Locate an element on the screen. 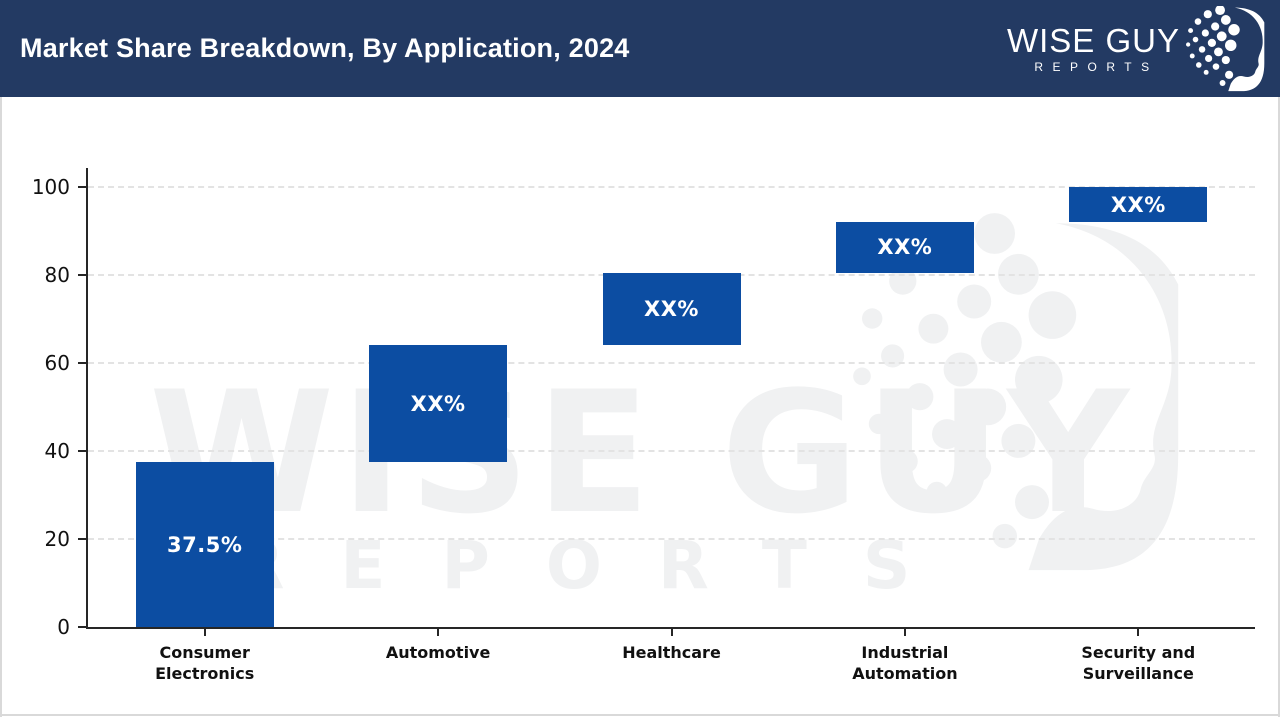 The width and height of the screenshot is (1280, 720). x-tick-healthcare is located at coordinates (671, 632).